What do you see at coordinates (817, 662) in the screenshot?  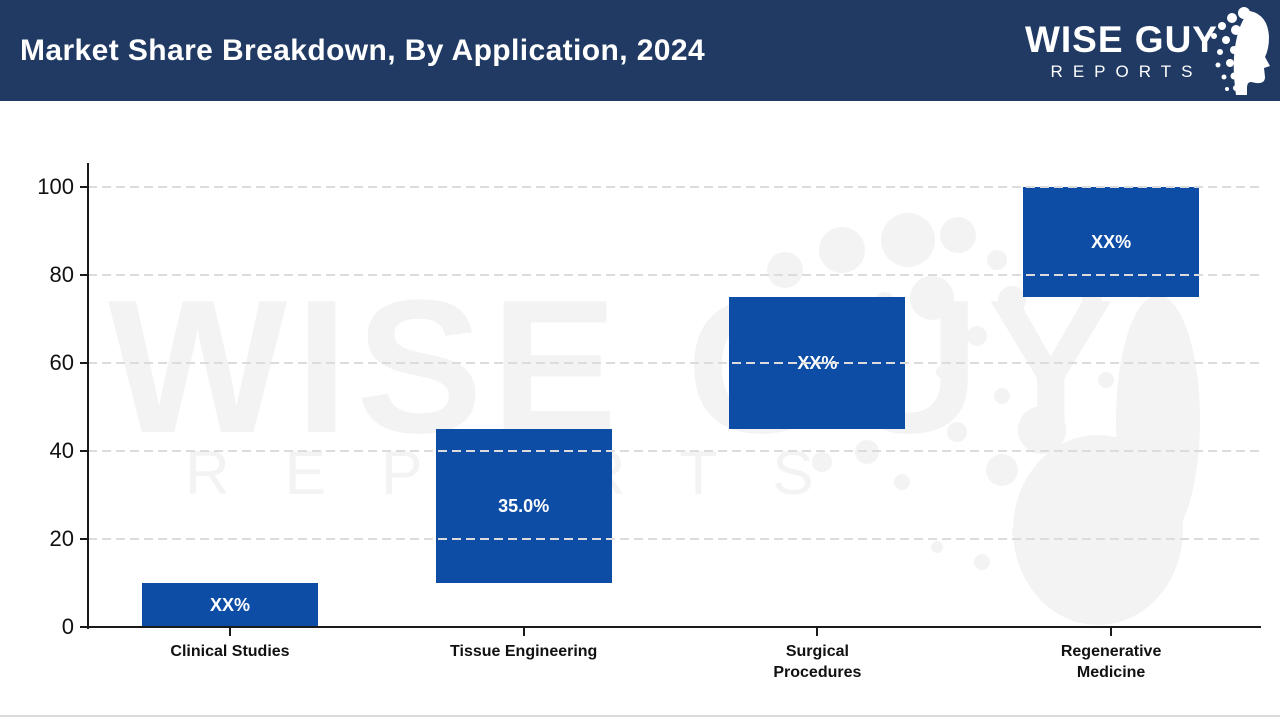 I see `x-category-label-2: Surgical Procedures` at bounding box center [817, 662].